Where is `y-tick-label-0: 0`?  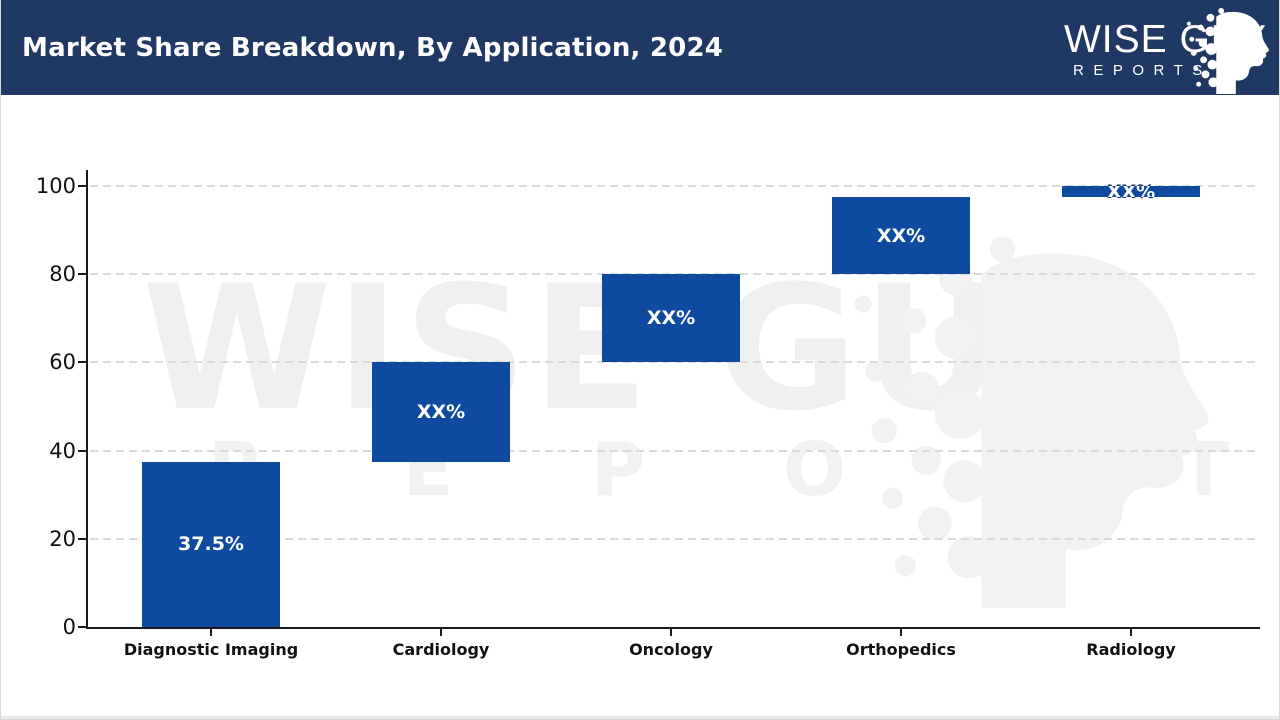 y-tick-label-0: 0 is located at coordinates (69, 627).